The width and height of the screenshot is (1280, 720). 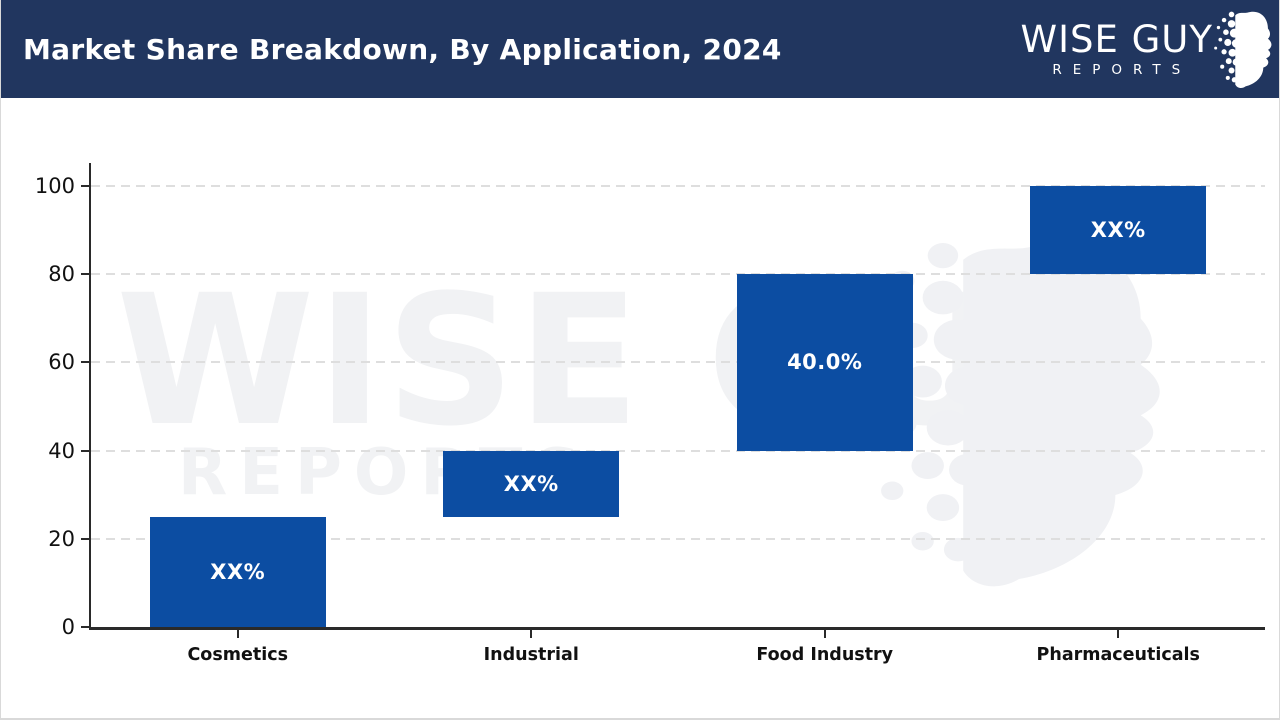 I want to click on bar-cosmetics: XX%, so click(x=237, y=571).